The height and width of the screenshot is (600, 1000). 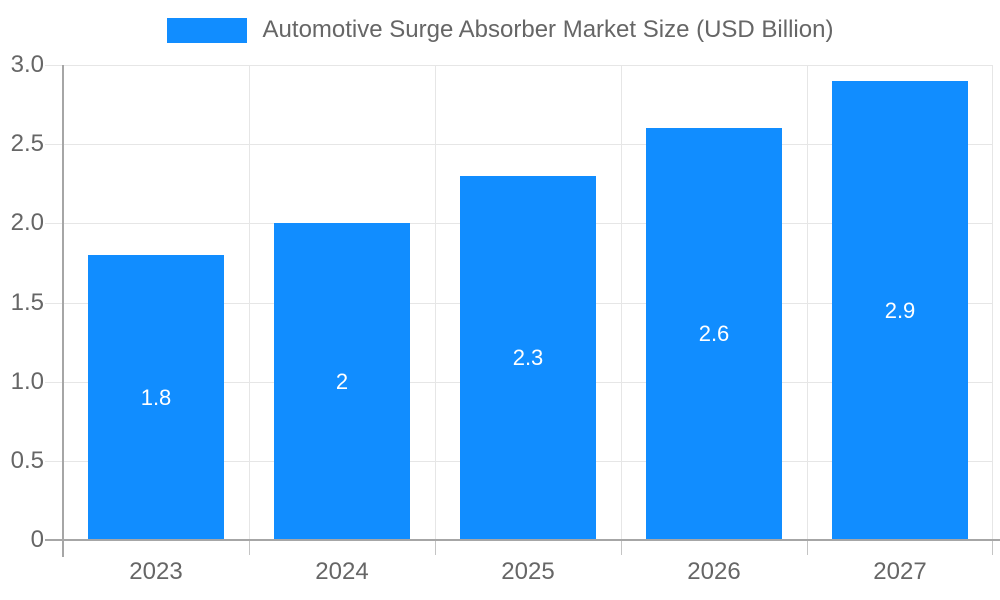 What do you see at coordinates (63, 311) in the screenshot?
I see `y-axis-line` at bounding box center [63, 311].